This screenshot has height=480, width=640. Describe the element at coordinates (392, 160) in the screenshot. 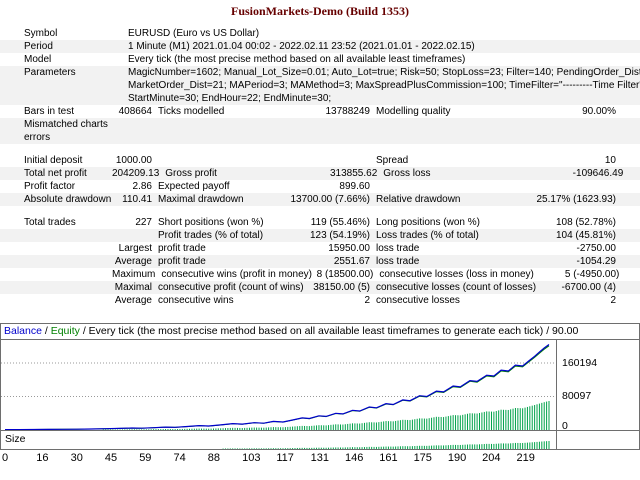

I see `stat-label: Spread` at that location.